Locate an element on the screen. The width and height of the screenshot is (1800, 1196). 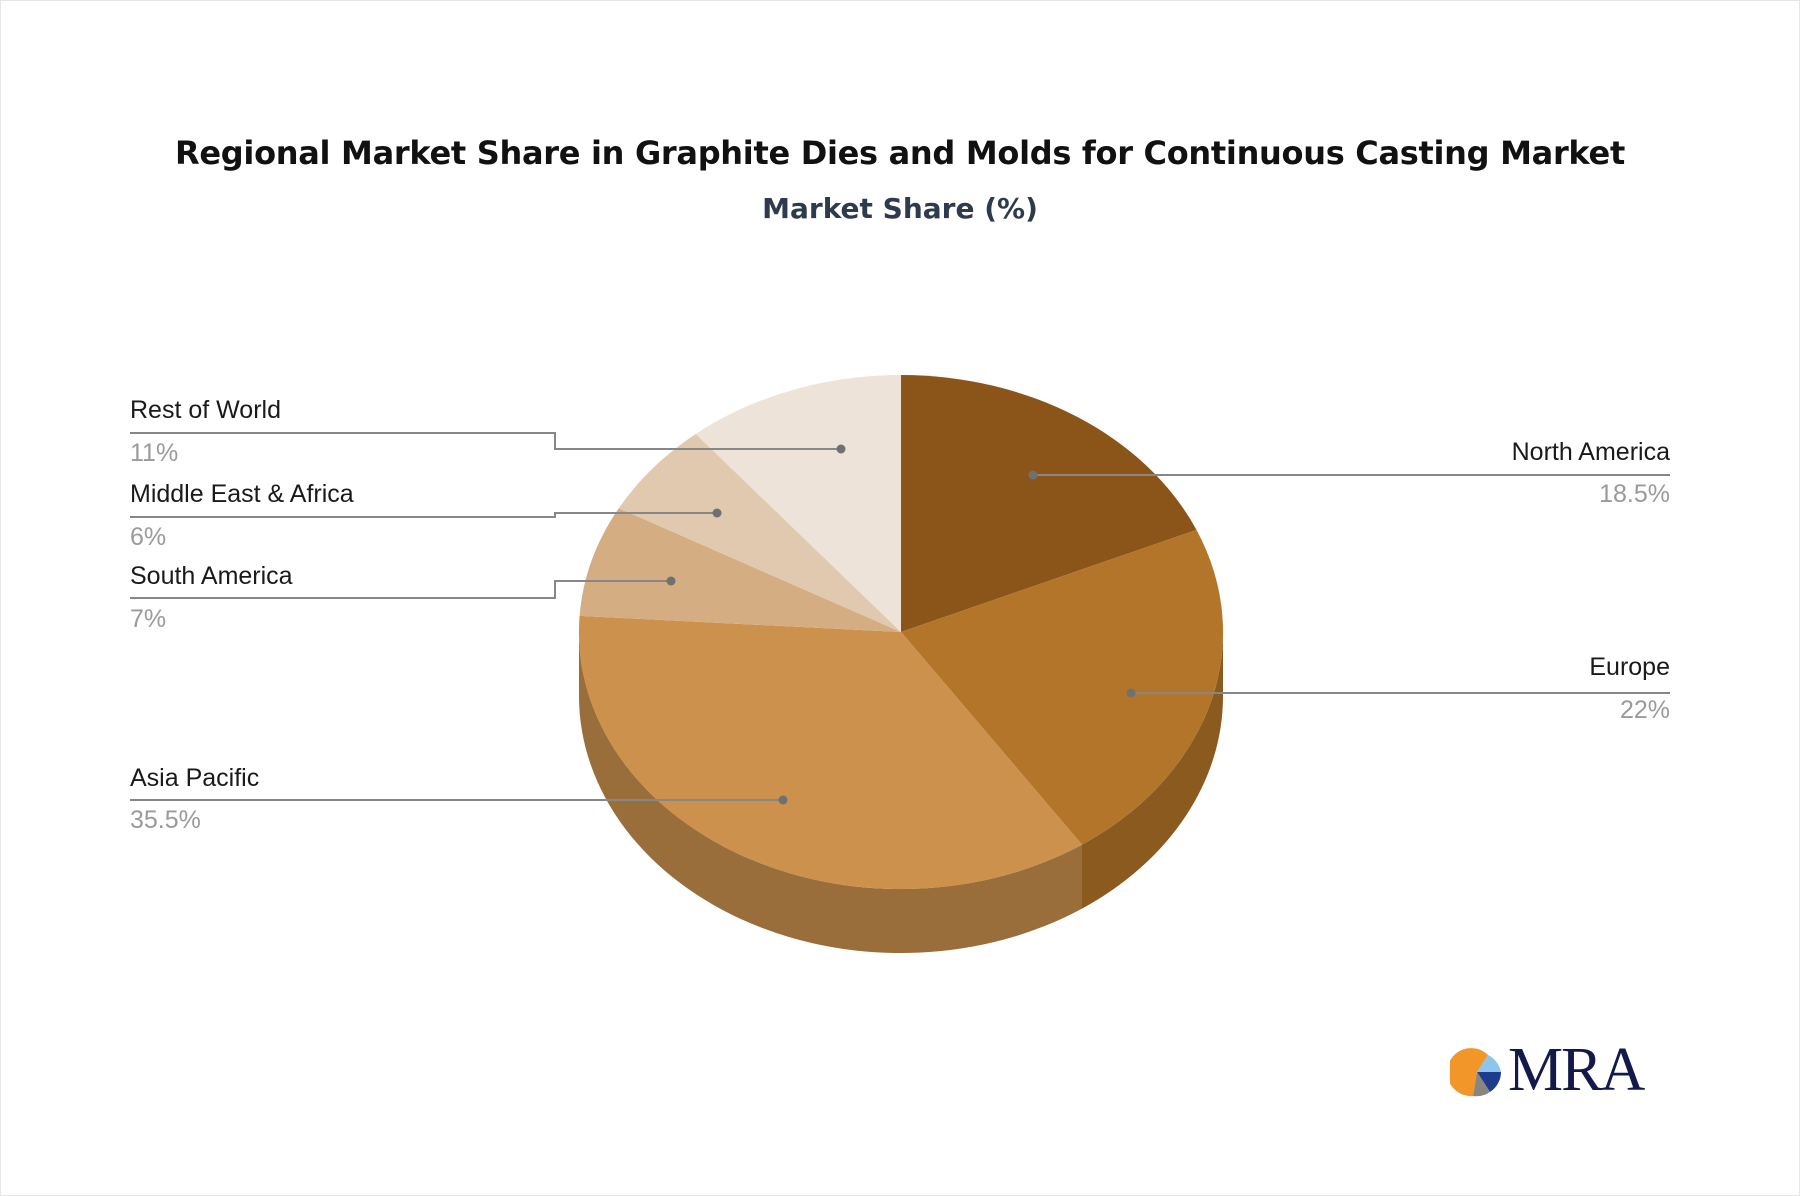
value-europe: 22% is located at coordinates (1644, 710).